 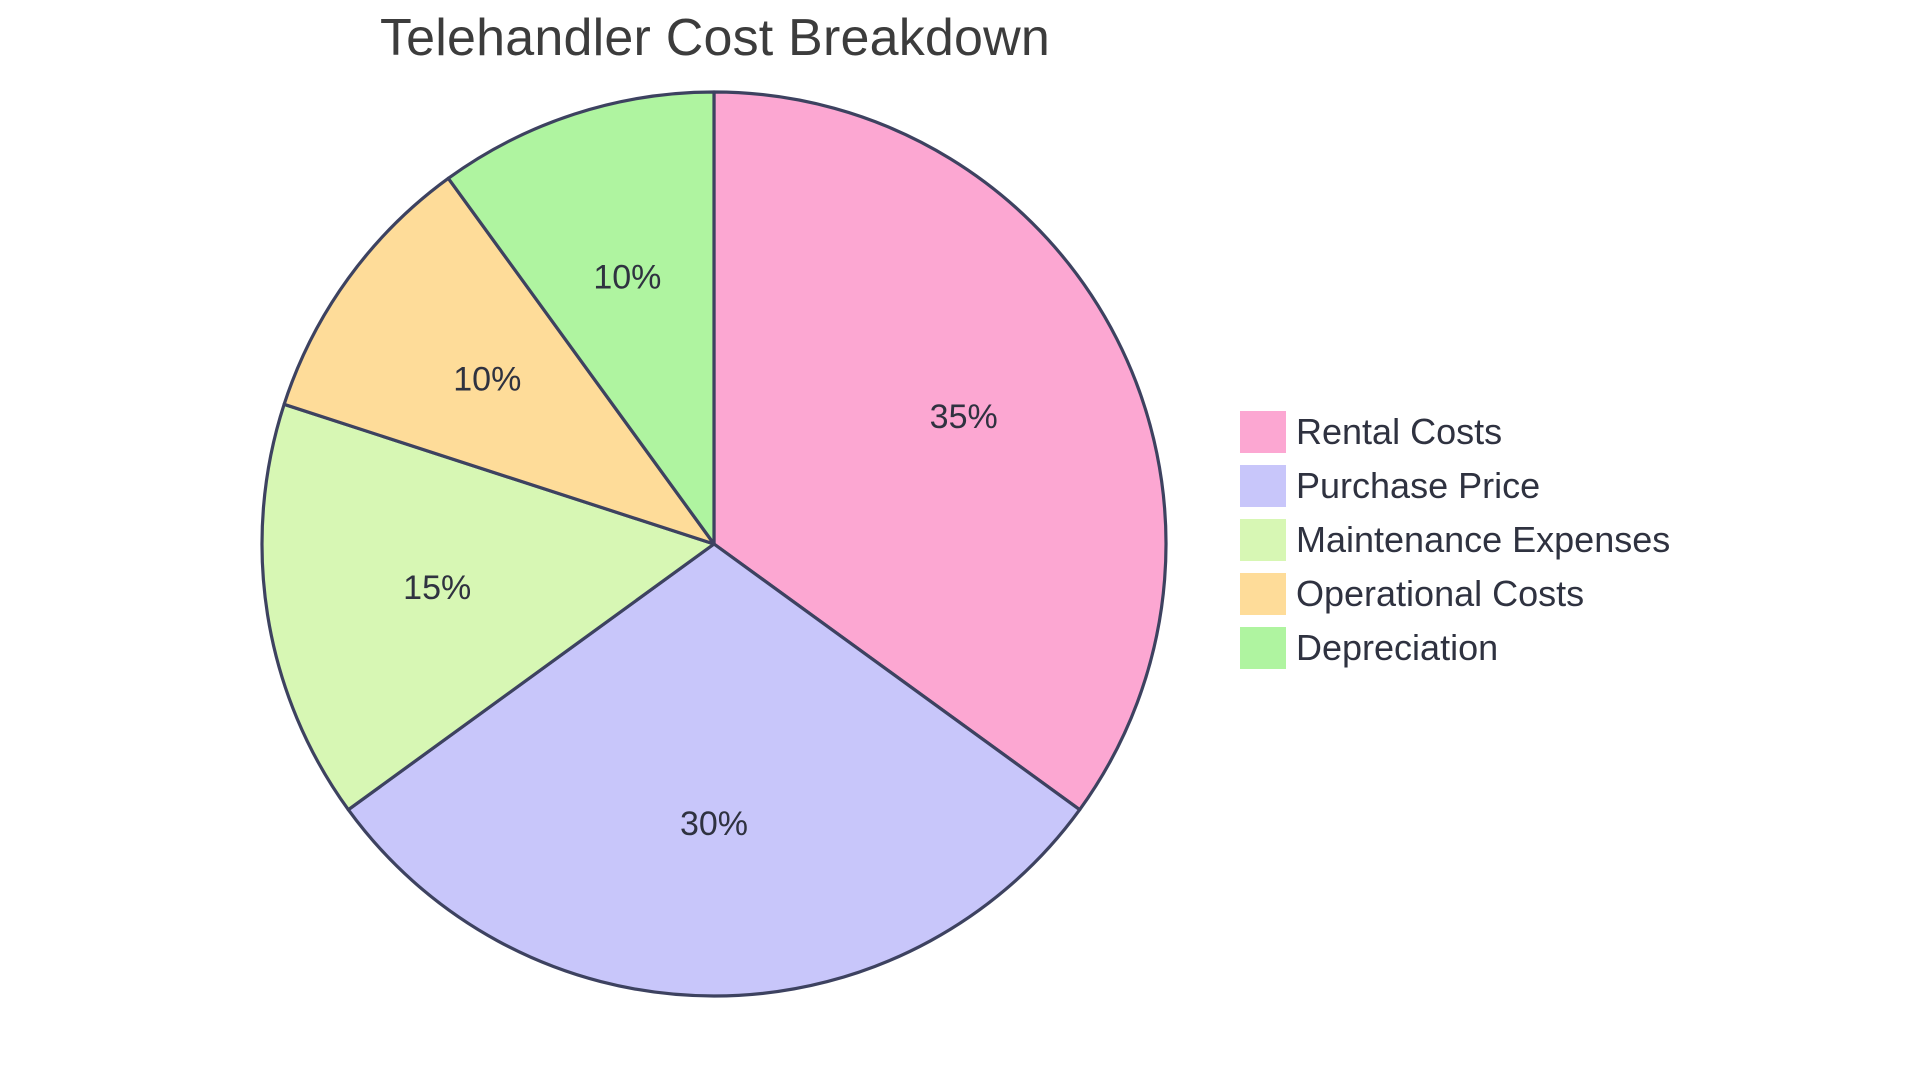 I want to click on legend-item: Operational Costs, so click(x=1455, y=594).